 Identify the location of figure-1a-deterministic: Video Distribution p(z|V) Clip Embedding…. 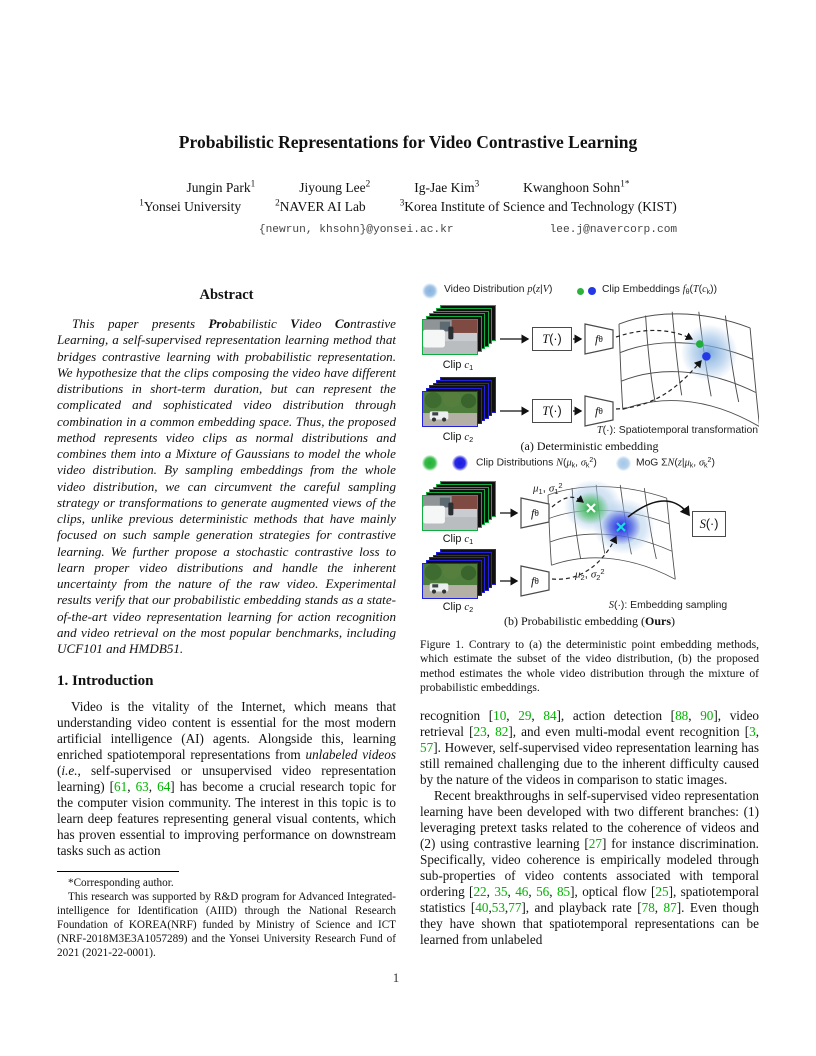
(589, 369).